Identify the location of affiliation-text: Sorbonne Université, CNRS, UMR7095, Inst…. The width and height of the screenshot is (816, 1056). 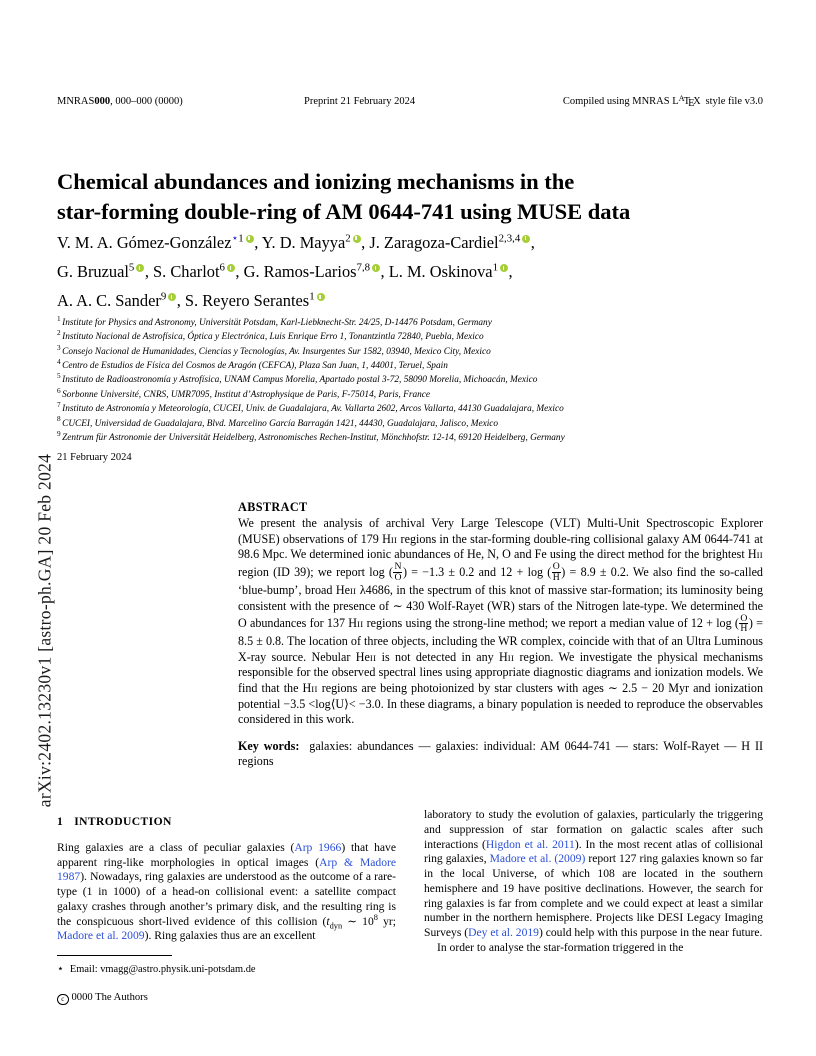
(246, 394).